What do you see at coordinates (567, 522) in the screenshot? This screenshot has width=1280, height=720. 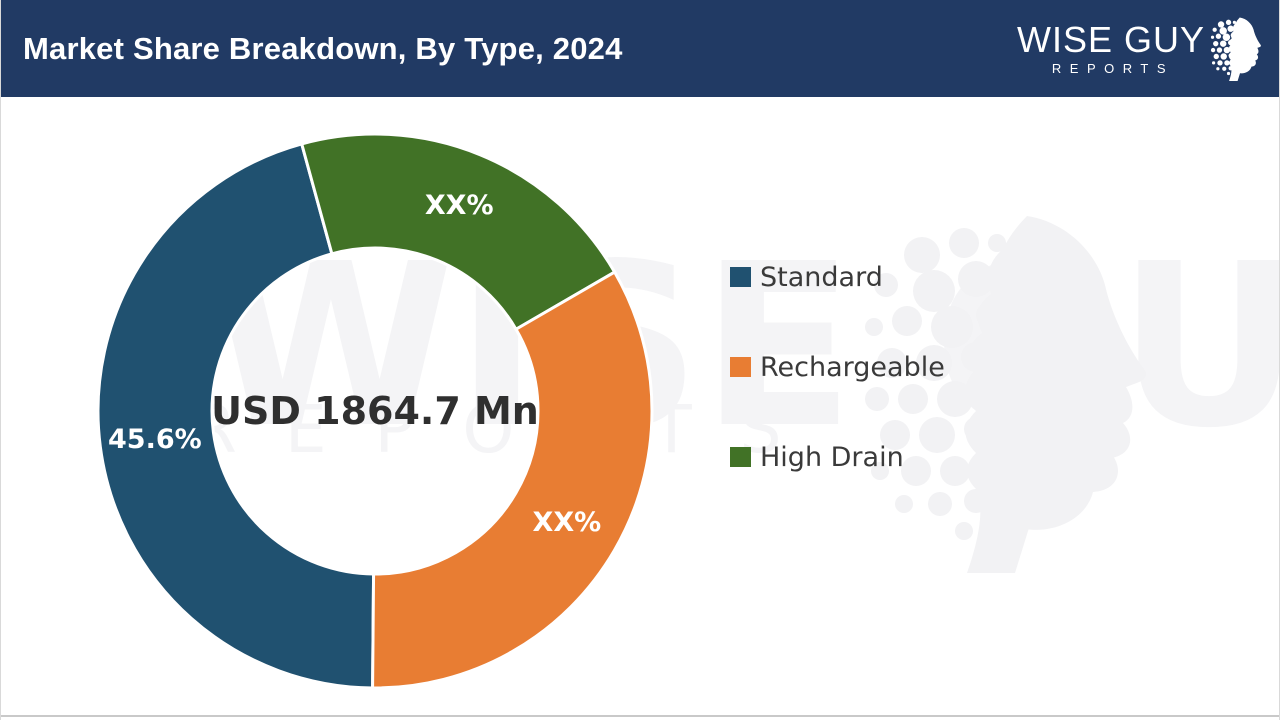 I see `segment-label-rechargeable: XX%` at bounding box center [567, 522].